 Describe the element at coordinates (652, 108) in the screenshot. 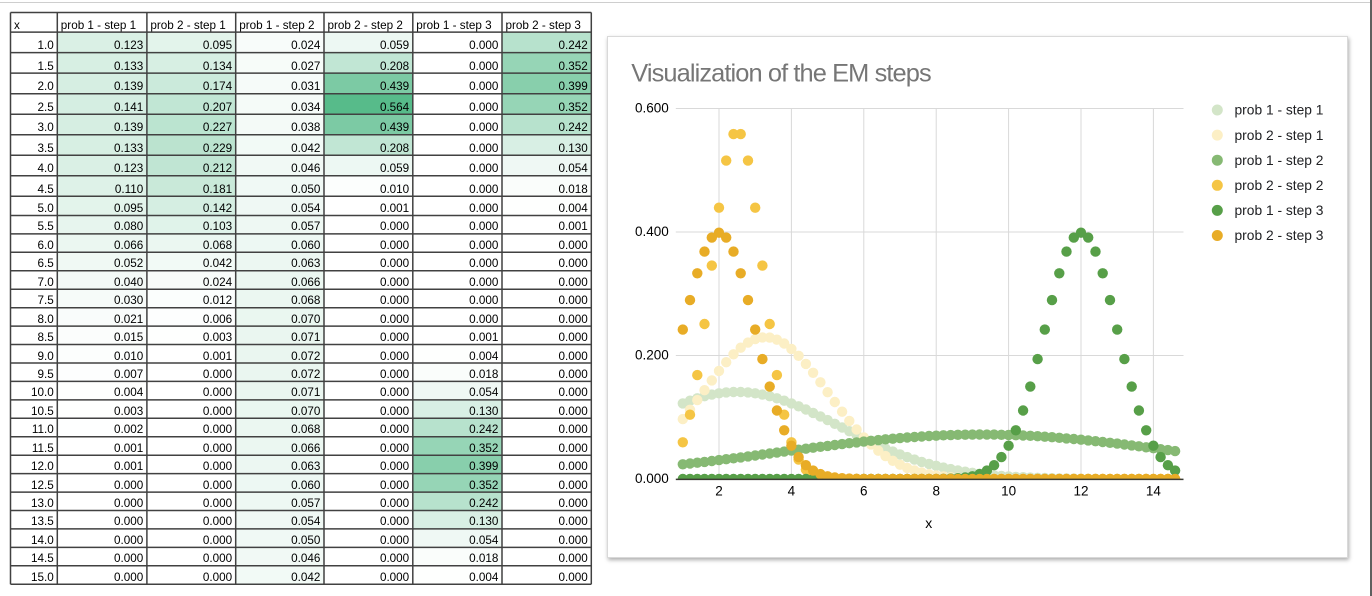

I see `svg-text: 0.600` at that location.